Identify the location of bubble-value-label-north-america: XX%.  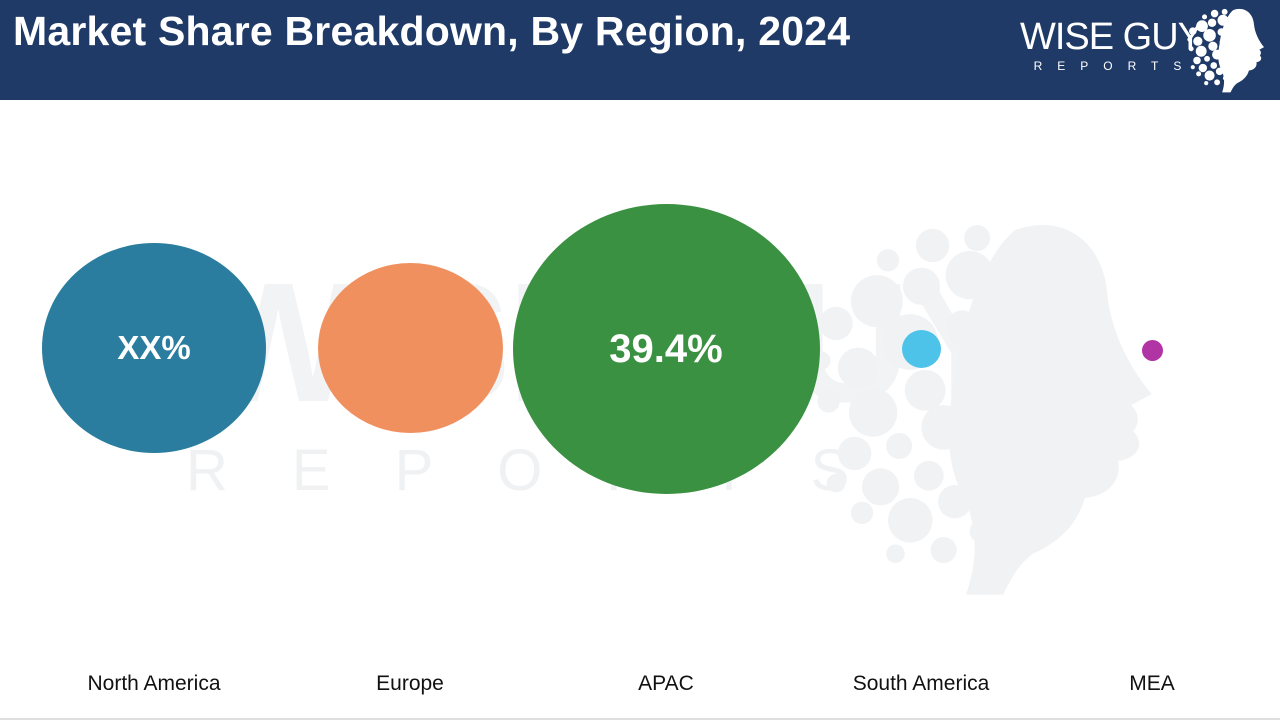
(154, 347).